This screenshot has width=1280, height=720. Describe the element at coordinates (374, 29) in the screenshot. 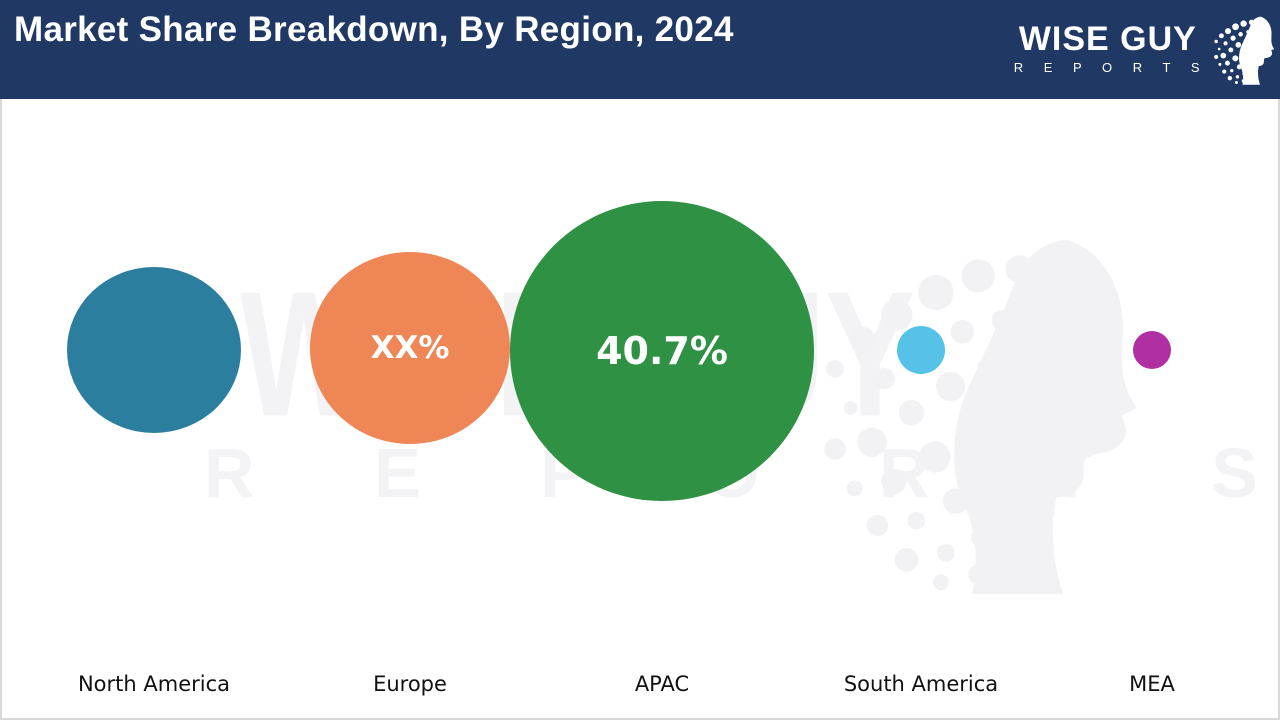

I see `page-title: Market Share Breakdown, By Region, 2024` at that location.